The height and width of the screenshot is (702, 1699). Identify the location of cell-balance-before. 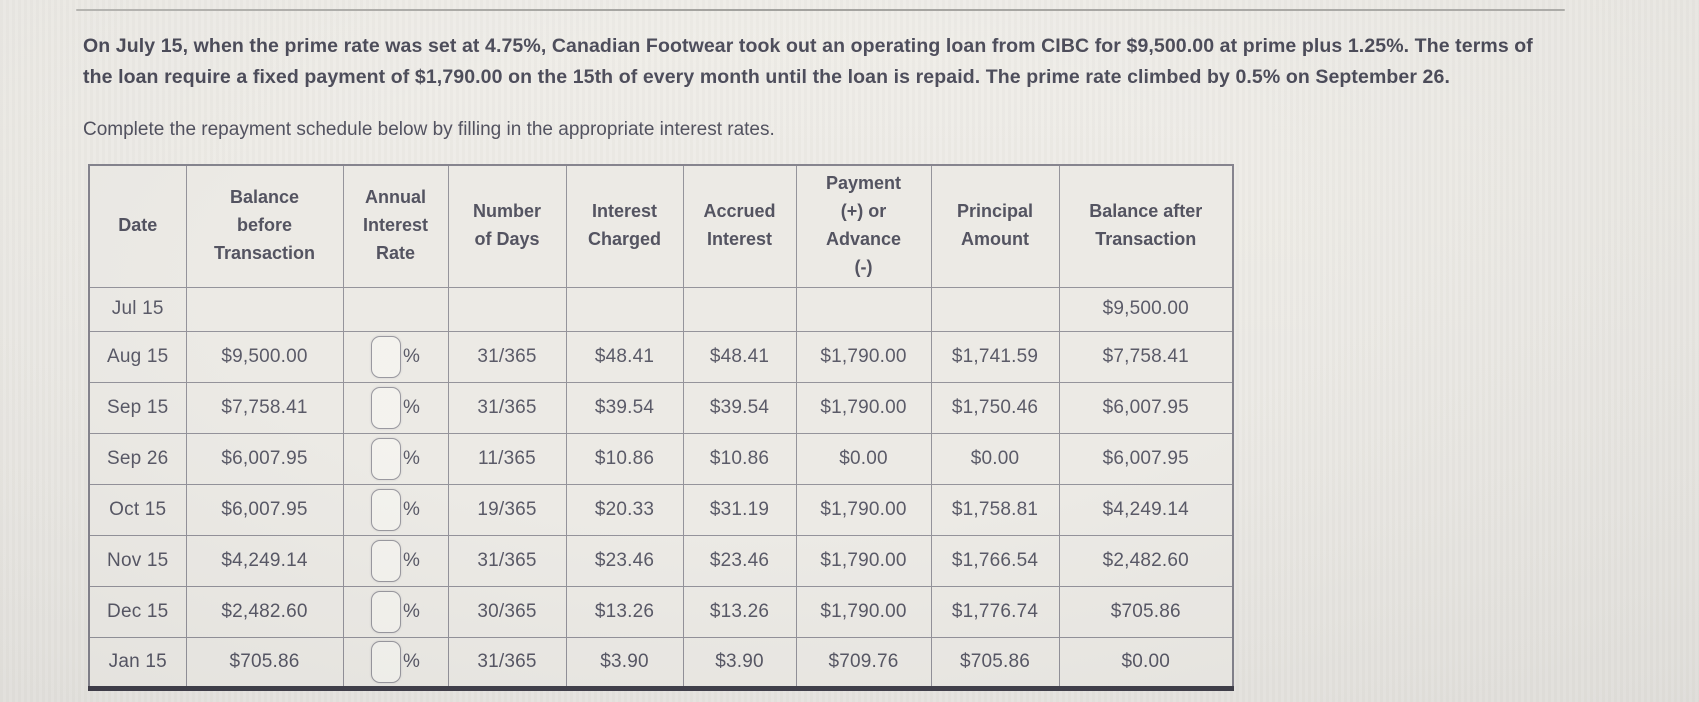
(264, 309).